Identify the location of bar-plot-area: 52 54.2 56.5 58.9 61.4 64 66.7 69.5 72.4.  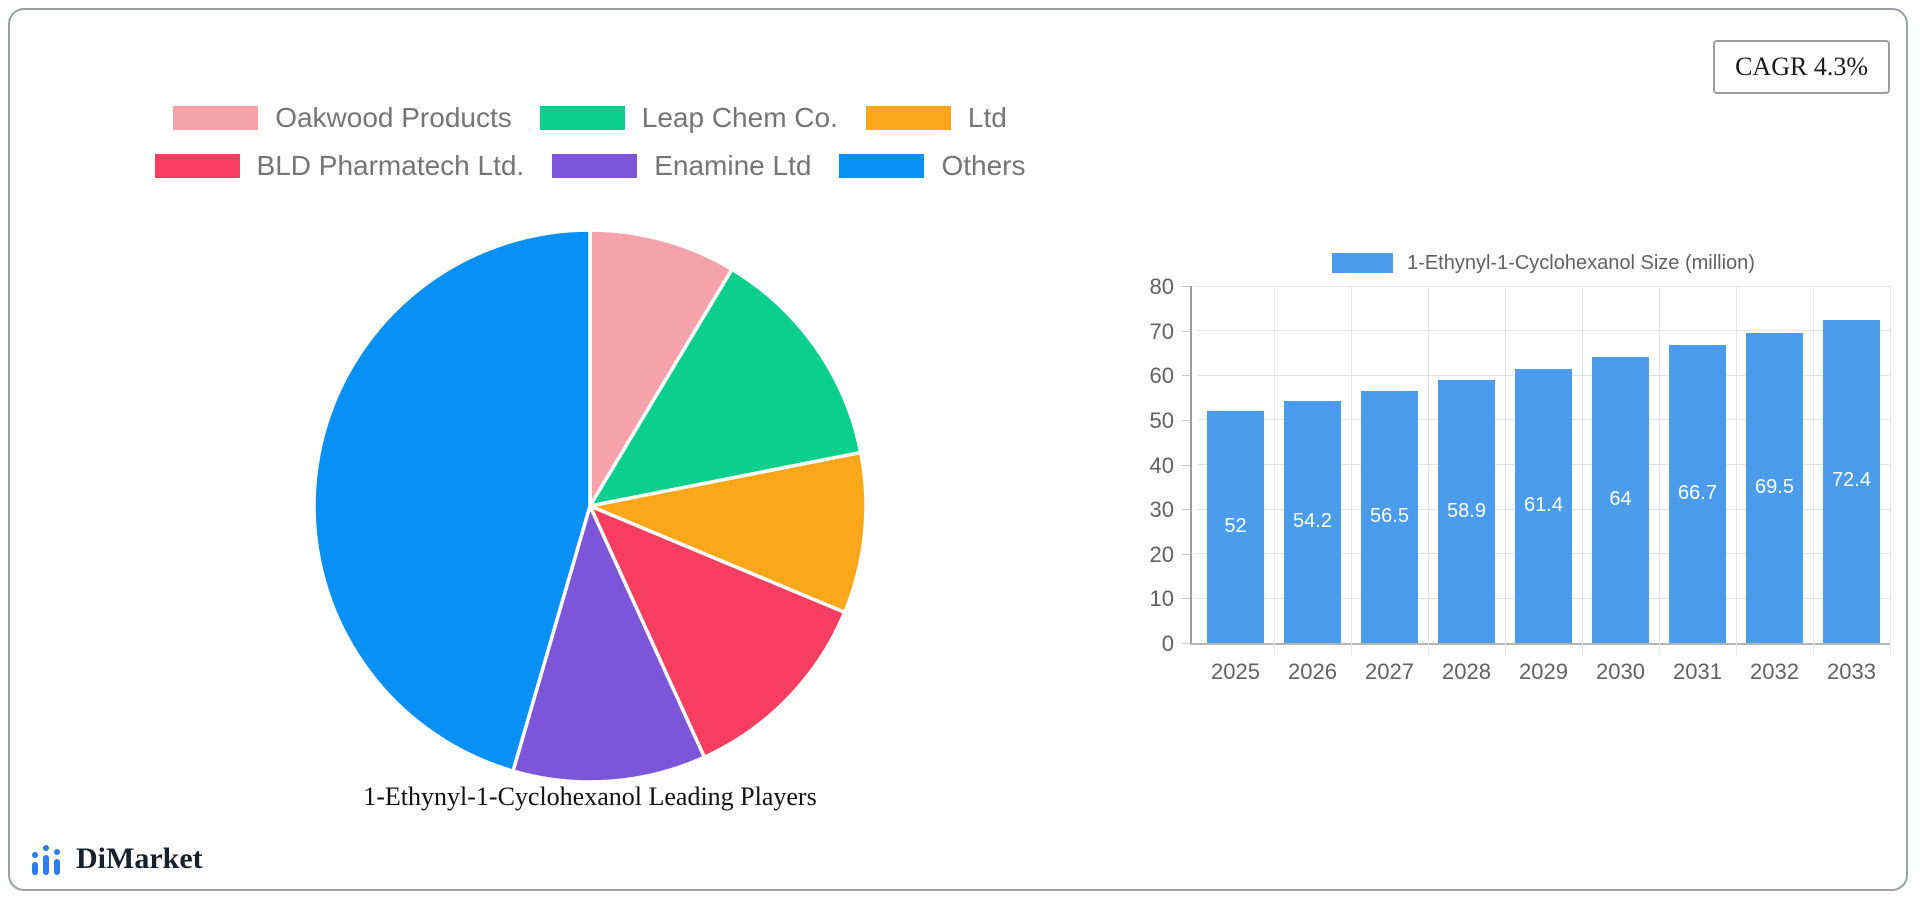
(1544, 470).